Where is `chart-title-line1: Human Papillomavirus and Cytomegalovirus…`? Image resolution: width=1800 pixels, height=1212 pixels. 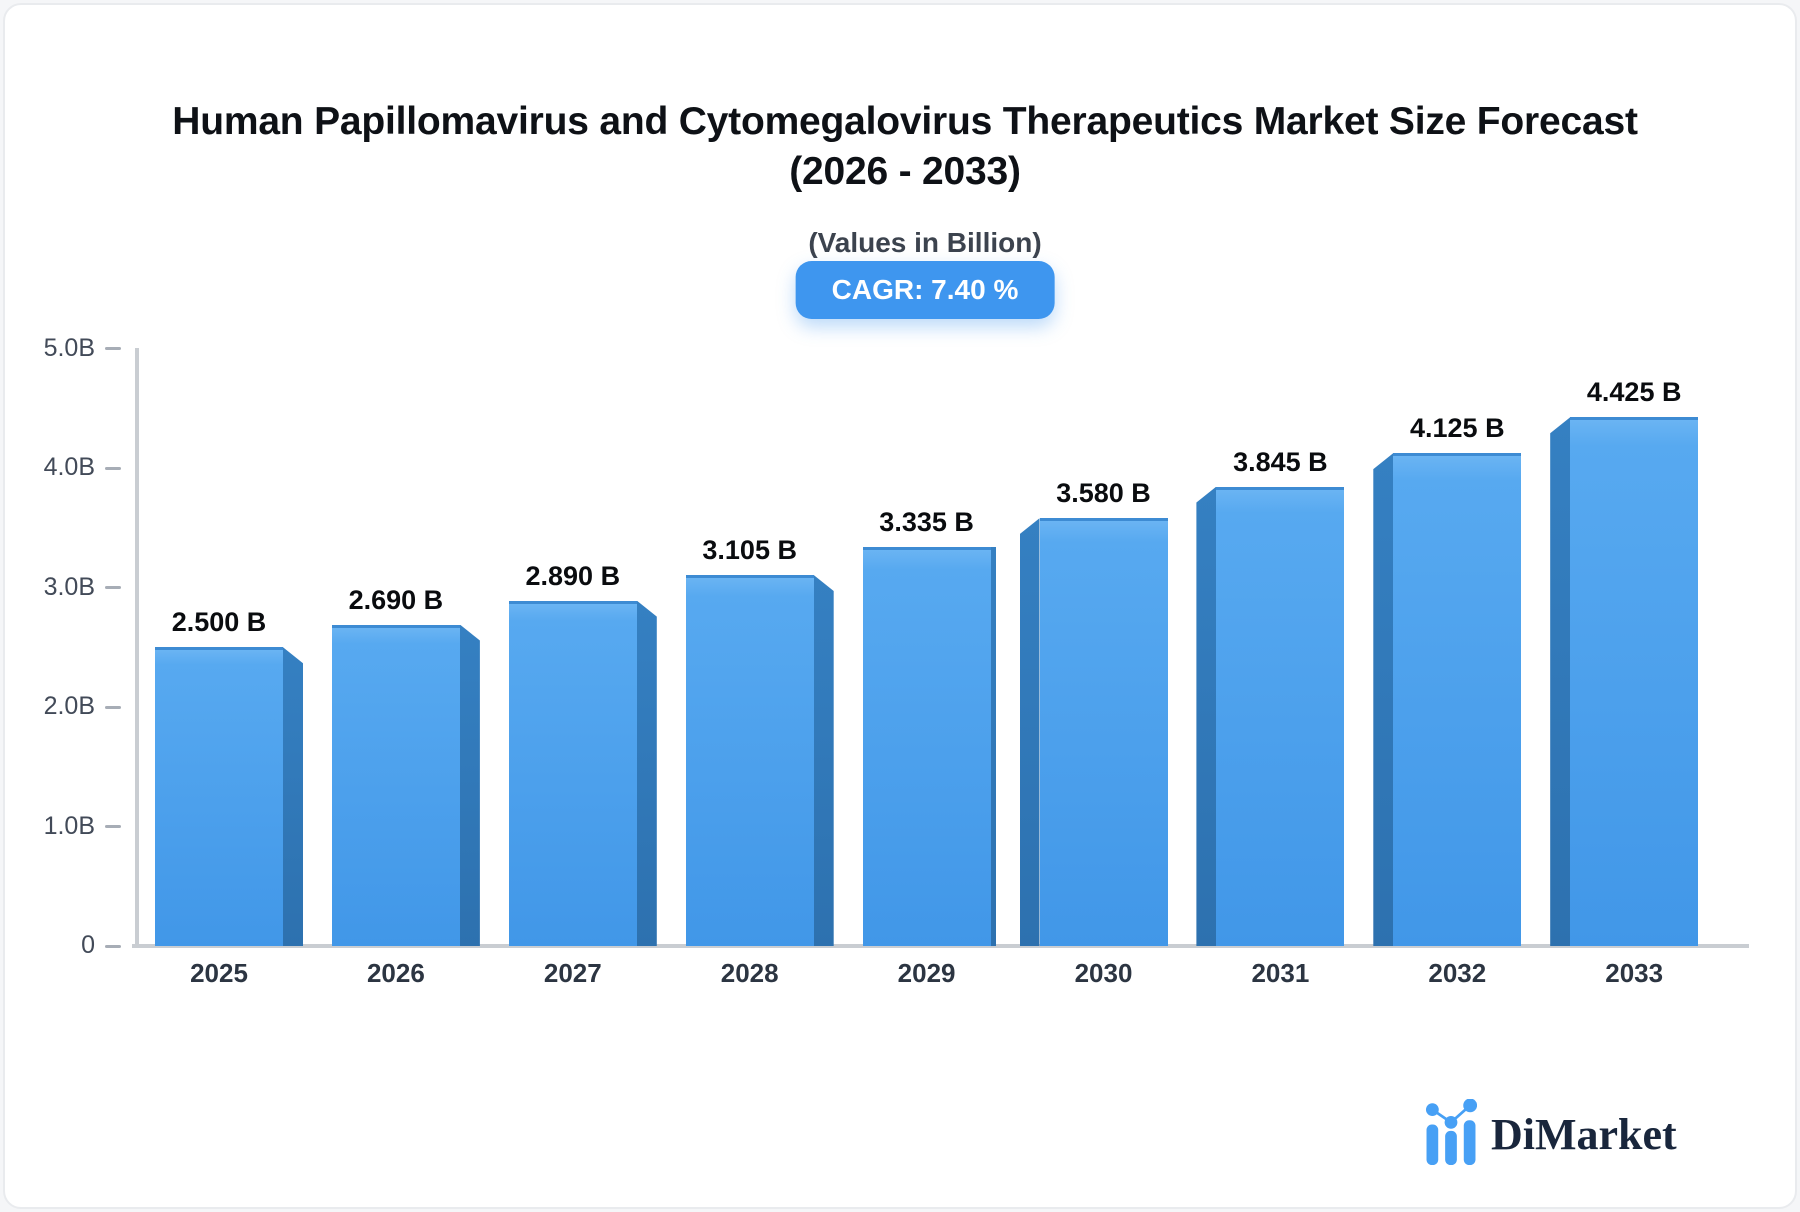 chart-title-line1: Human Papillomavirus and Cytomegalovirus… is located at coordinates (905, 121).